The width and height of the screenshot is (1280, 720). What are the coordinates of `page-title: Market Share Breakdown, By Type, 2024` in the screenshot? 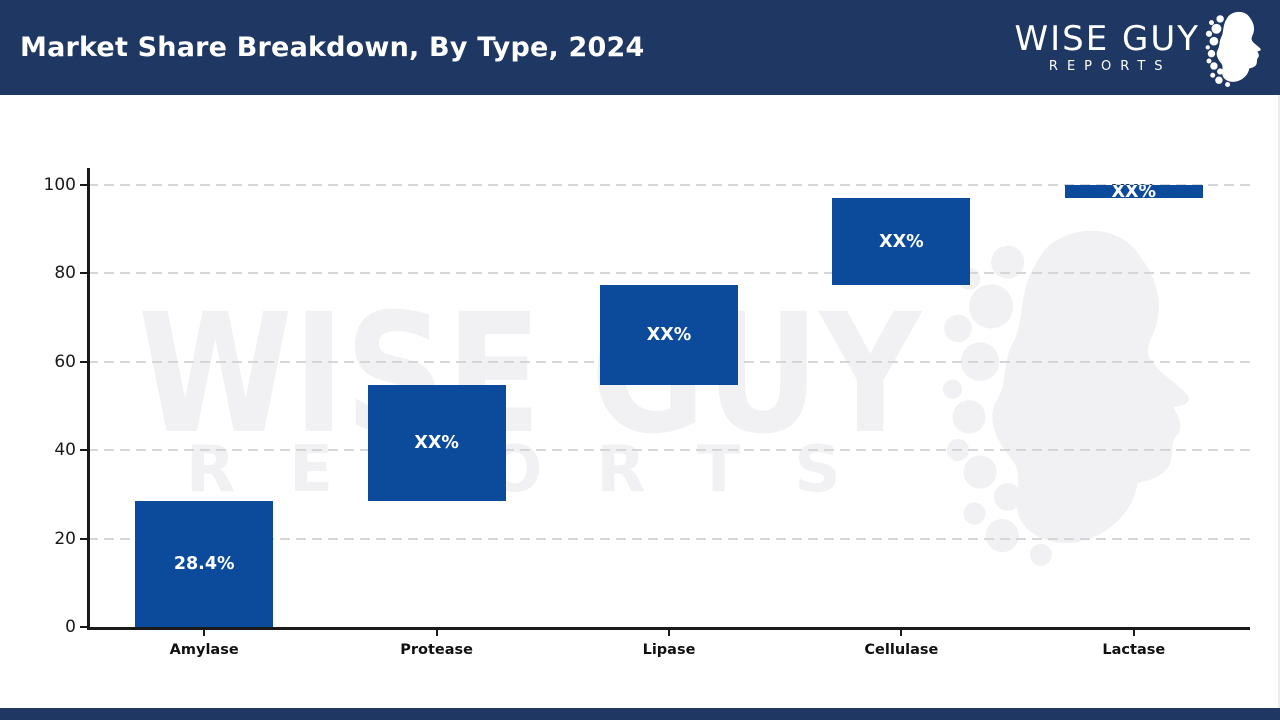 It's located at (332, 47).